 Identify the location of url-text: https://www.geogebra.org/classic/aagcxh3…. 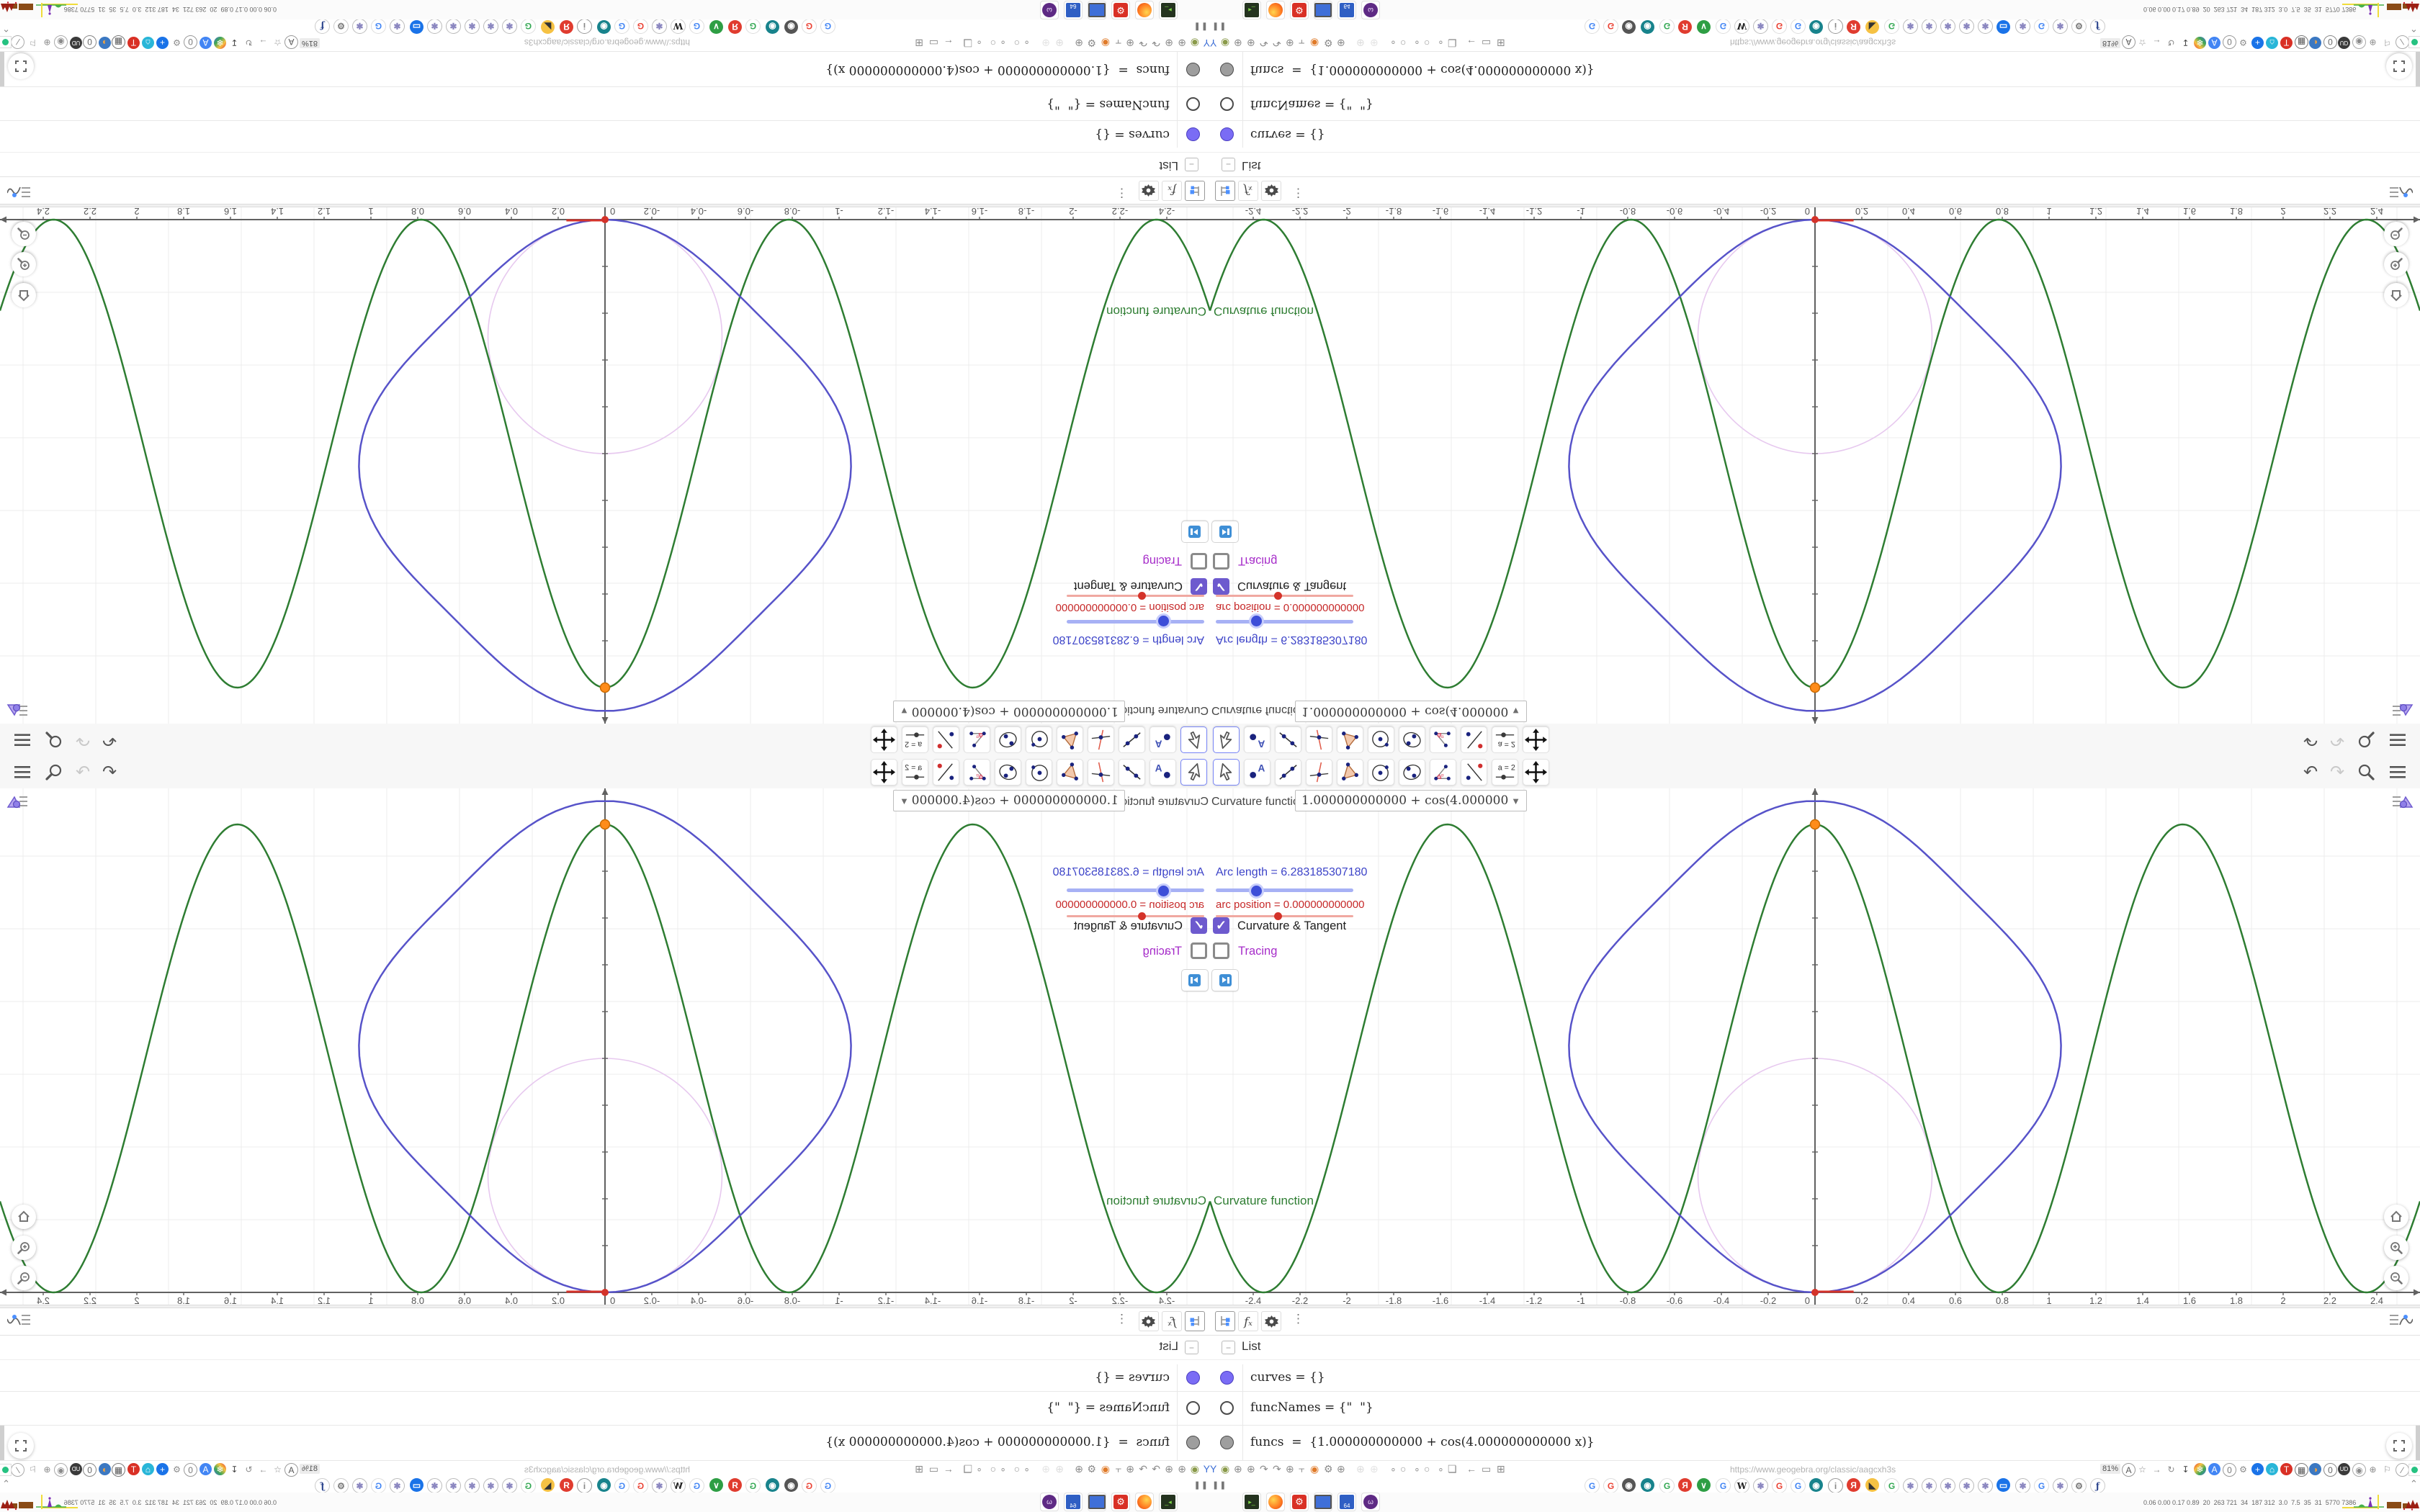
(607, 1469).